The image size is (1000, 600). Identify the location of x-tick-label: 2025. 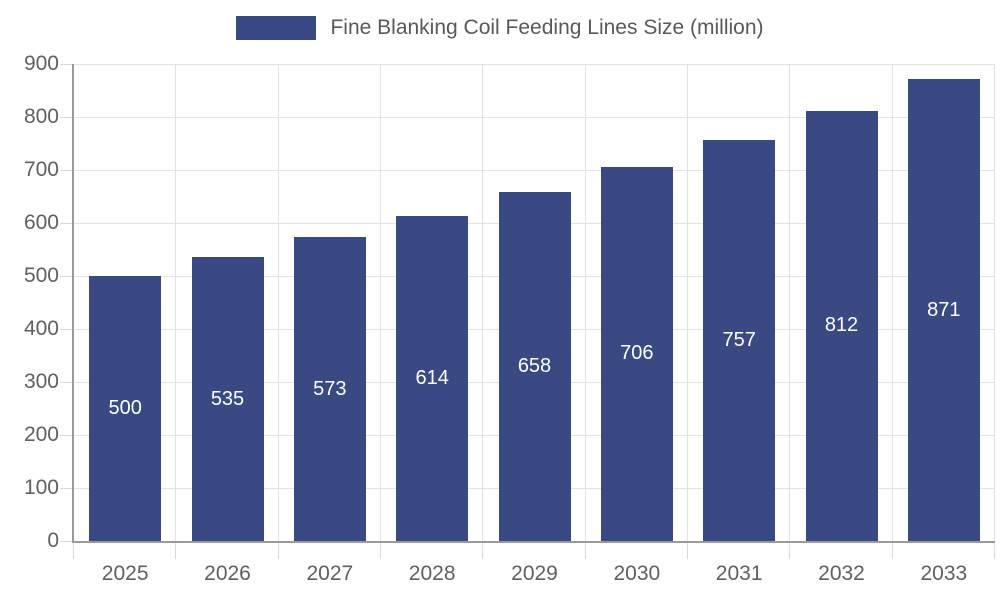
(125, 573).